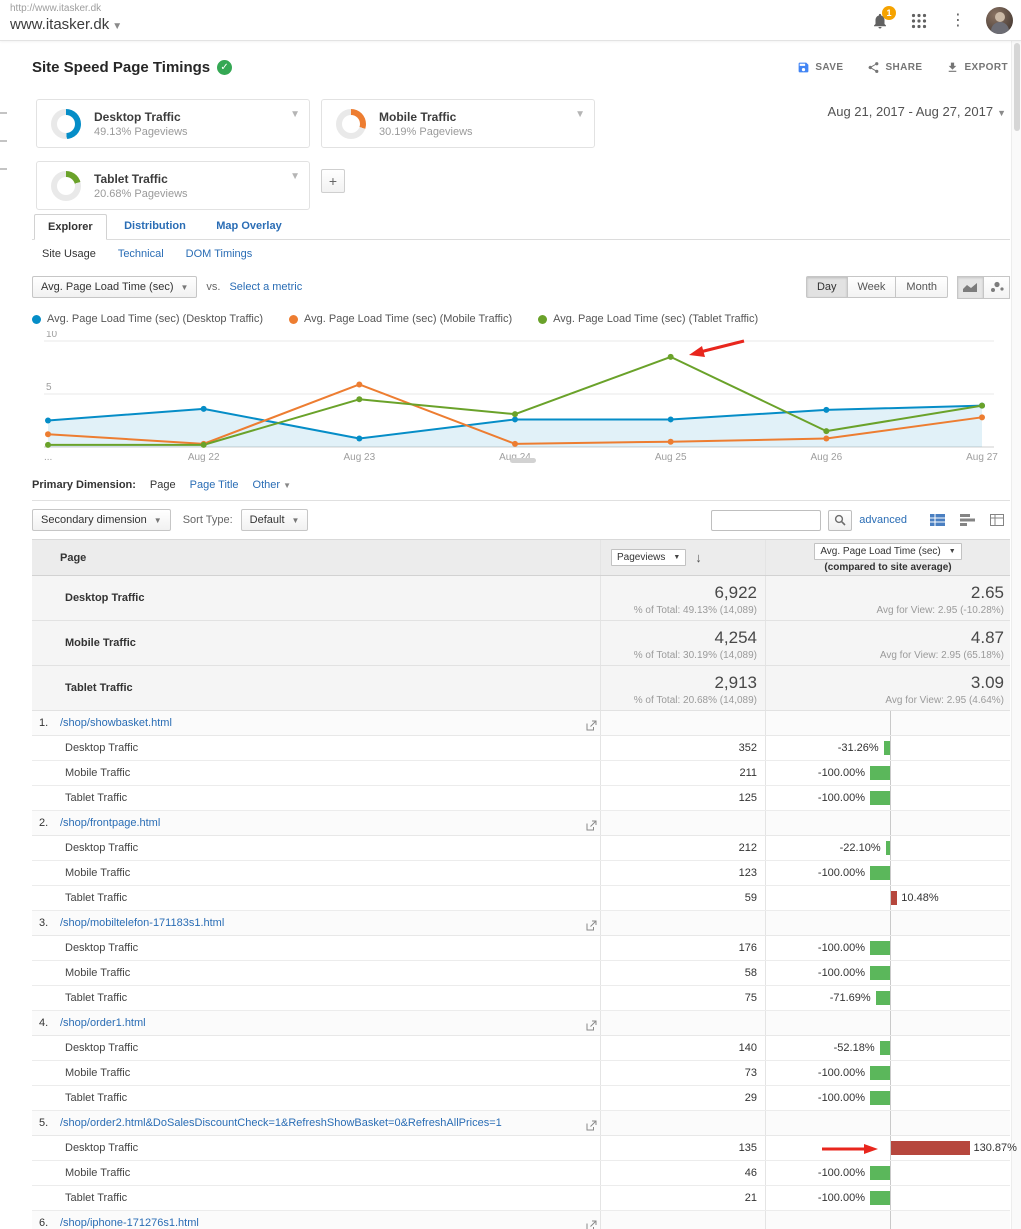 The height and width of the screenshot is (1229, 1021). What do you see at coordinates (921, 287) in the screenshot?
I see `granularity-month-button: Month` at bounding box center [921, 287].